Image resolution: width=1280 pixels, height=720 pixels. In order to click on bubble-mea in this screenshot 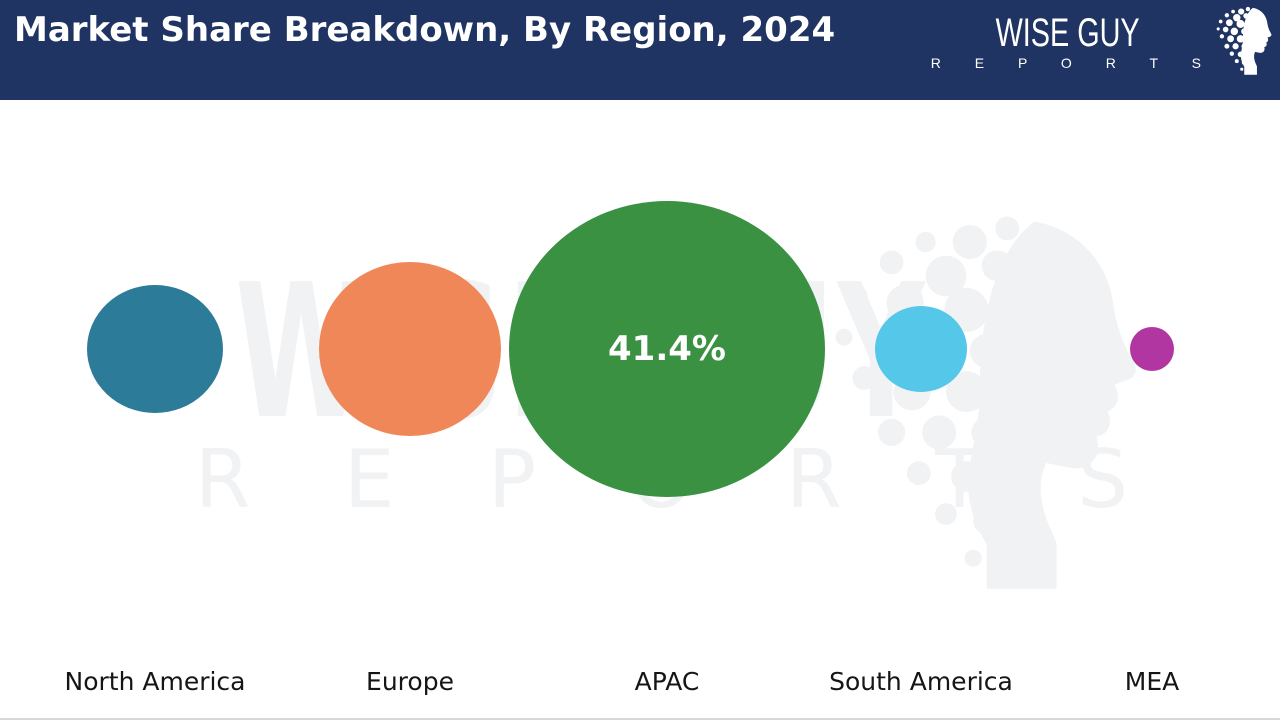, I will do `click(1152, 349)`.